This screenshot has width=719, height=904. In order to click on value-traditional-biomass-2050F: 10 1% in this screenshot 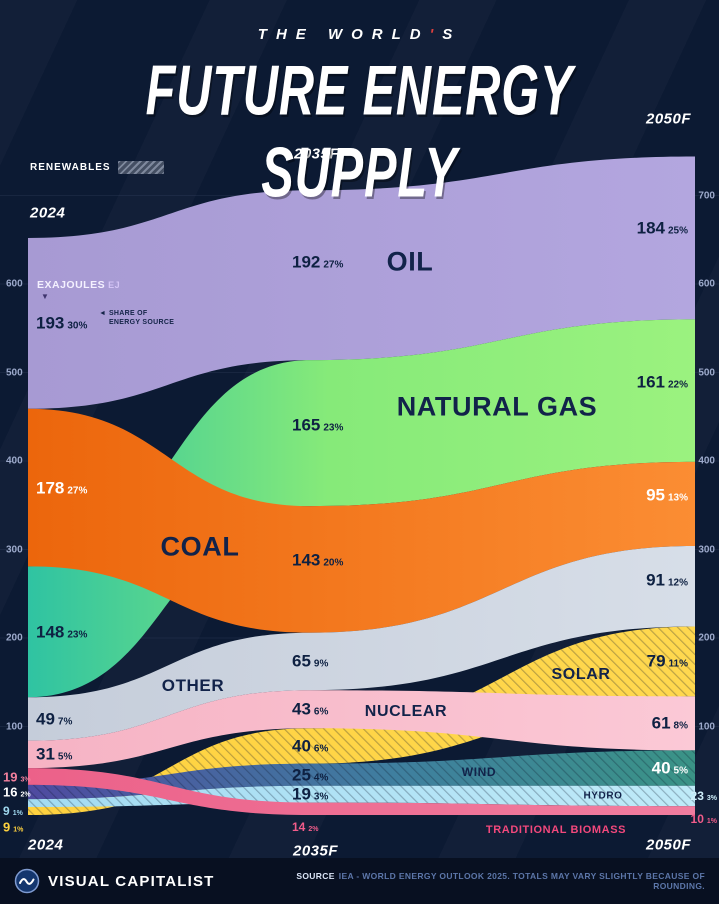, I will do `click(703, 818)`.